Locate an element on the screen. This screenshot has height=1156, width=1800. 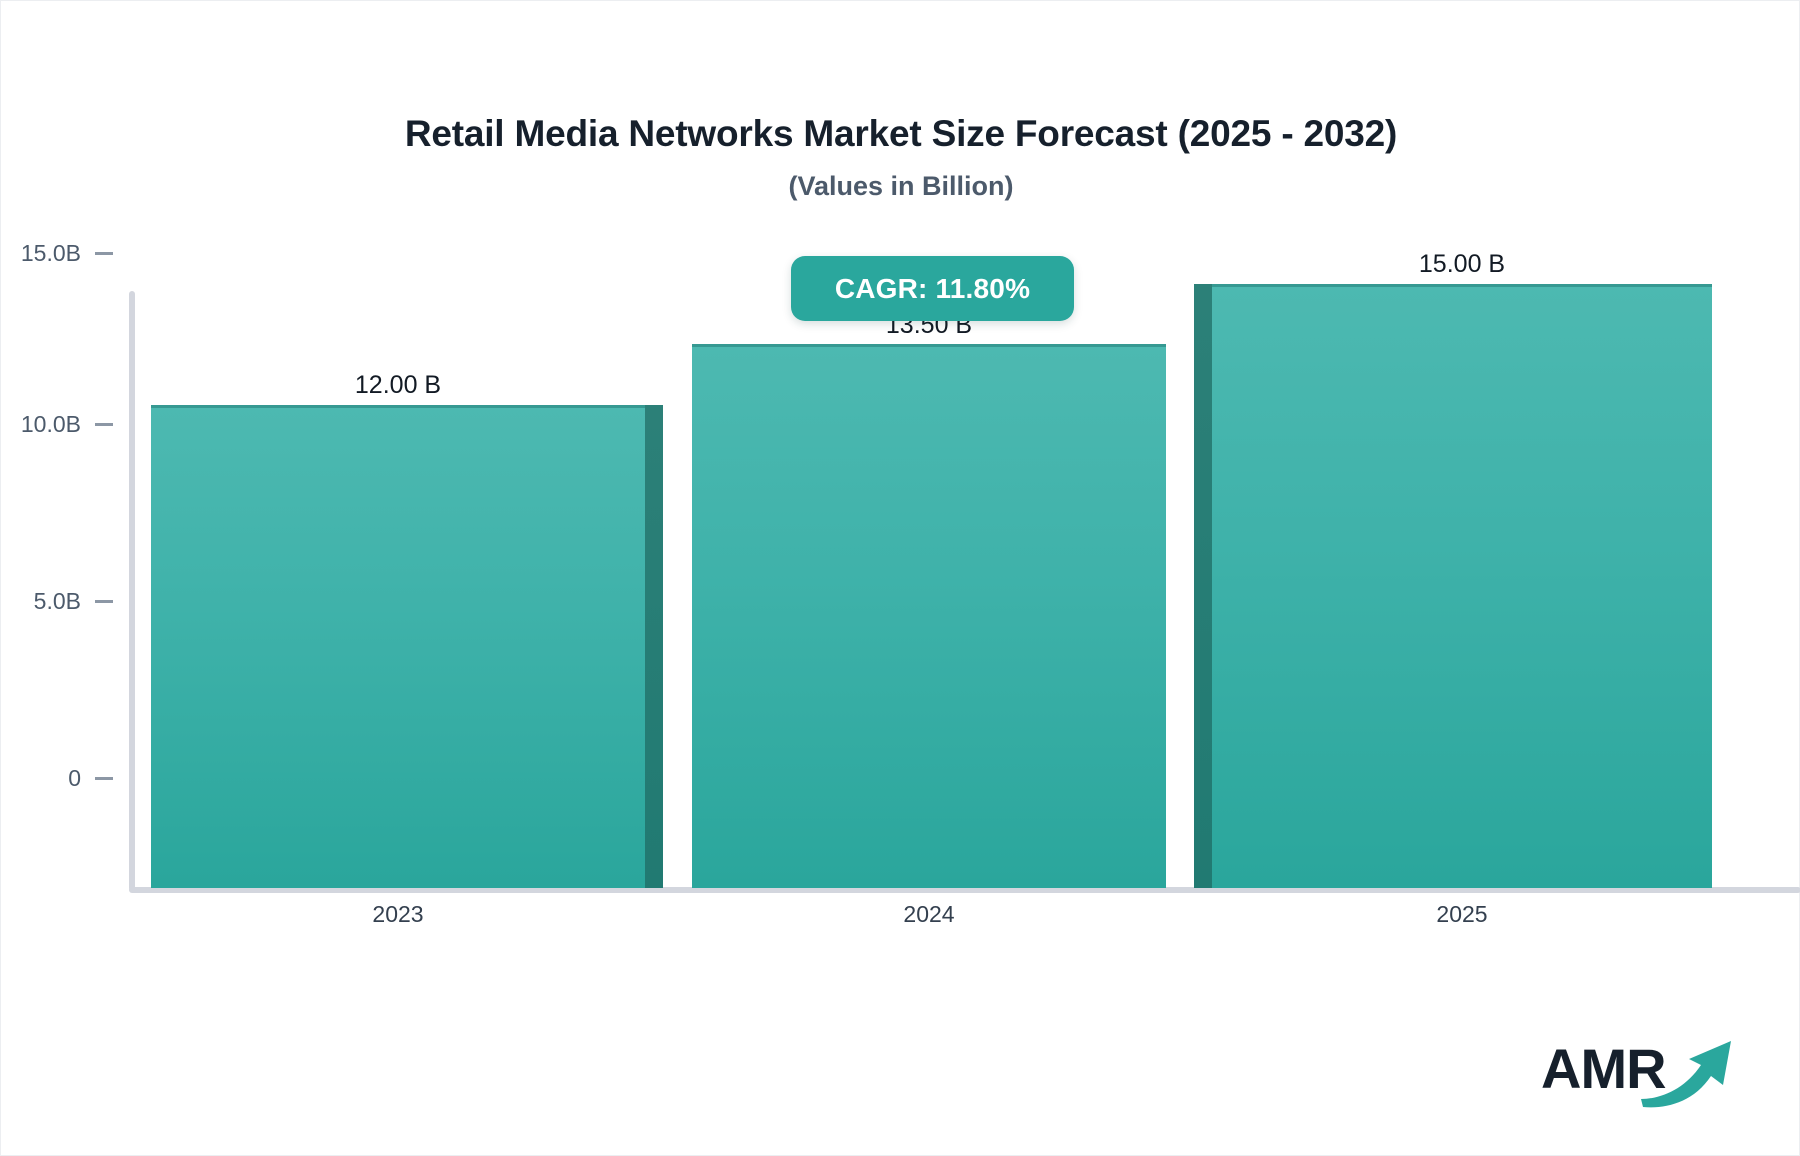
cagr-badge-label: CAGR: 11.80% is located at coordinates (932, 288).